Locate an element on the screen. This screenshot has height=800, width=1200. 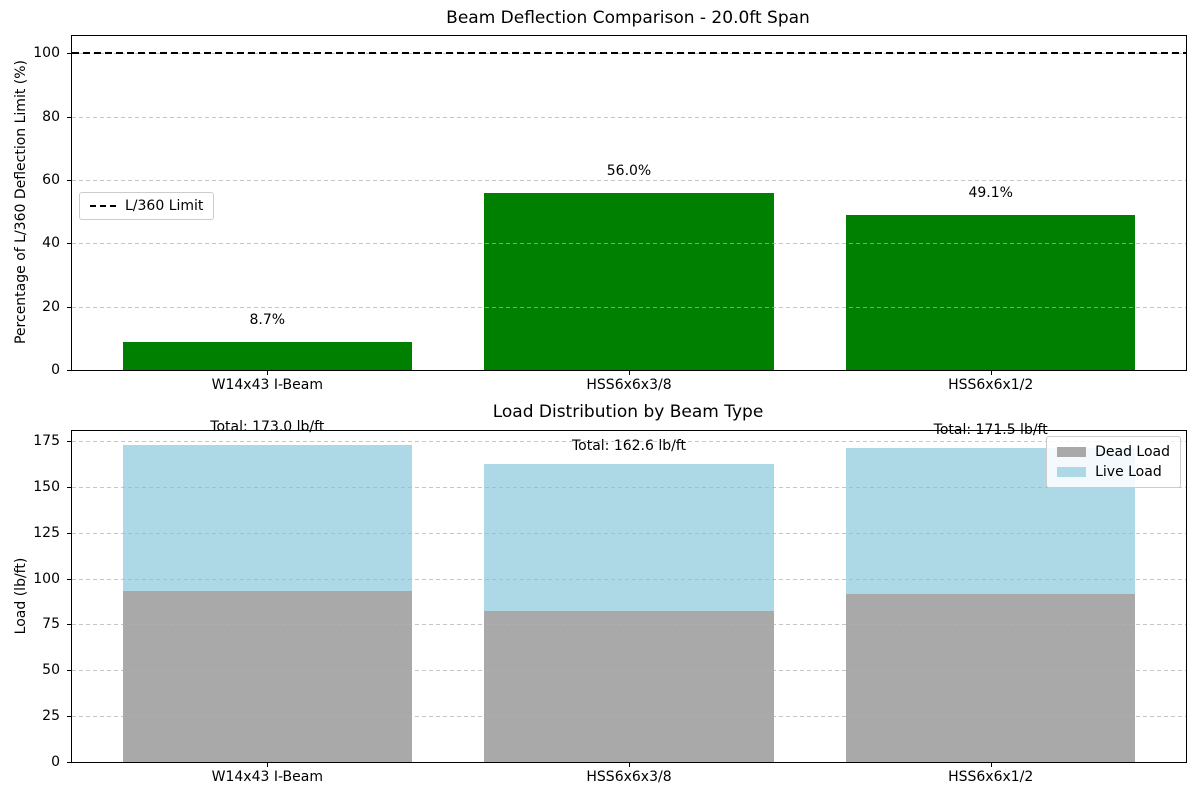
total-annotation: Total: 173.0 lb/ft is located at coordinates (267, 426).